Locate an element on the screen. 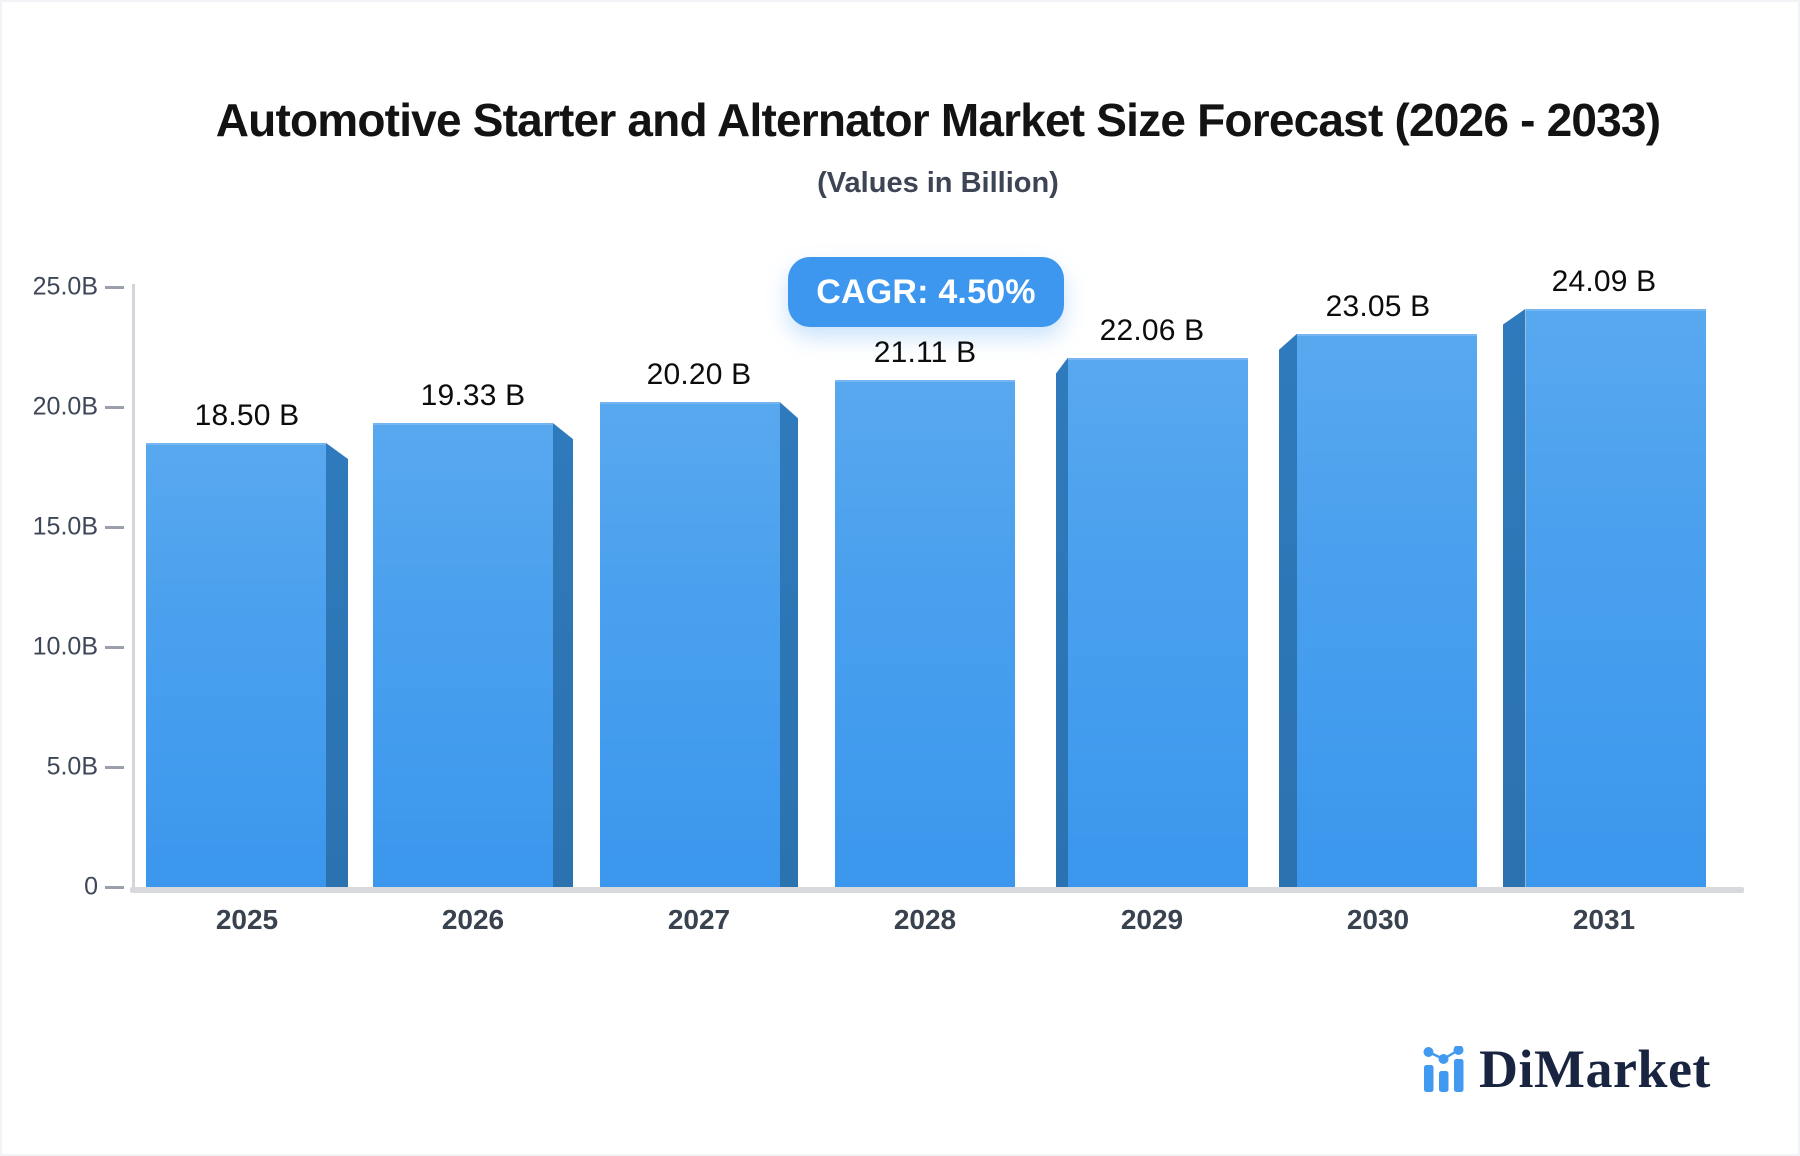 This screenshot has width=1800, height=1156. x-axis-label: 2025 is located at coordinates (247, 919).